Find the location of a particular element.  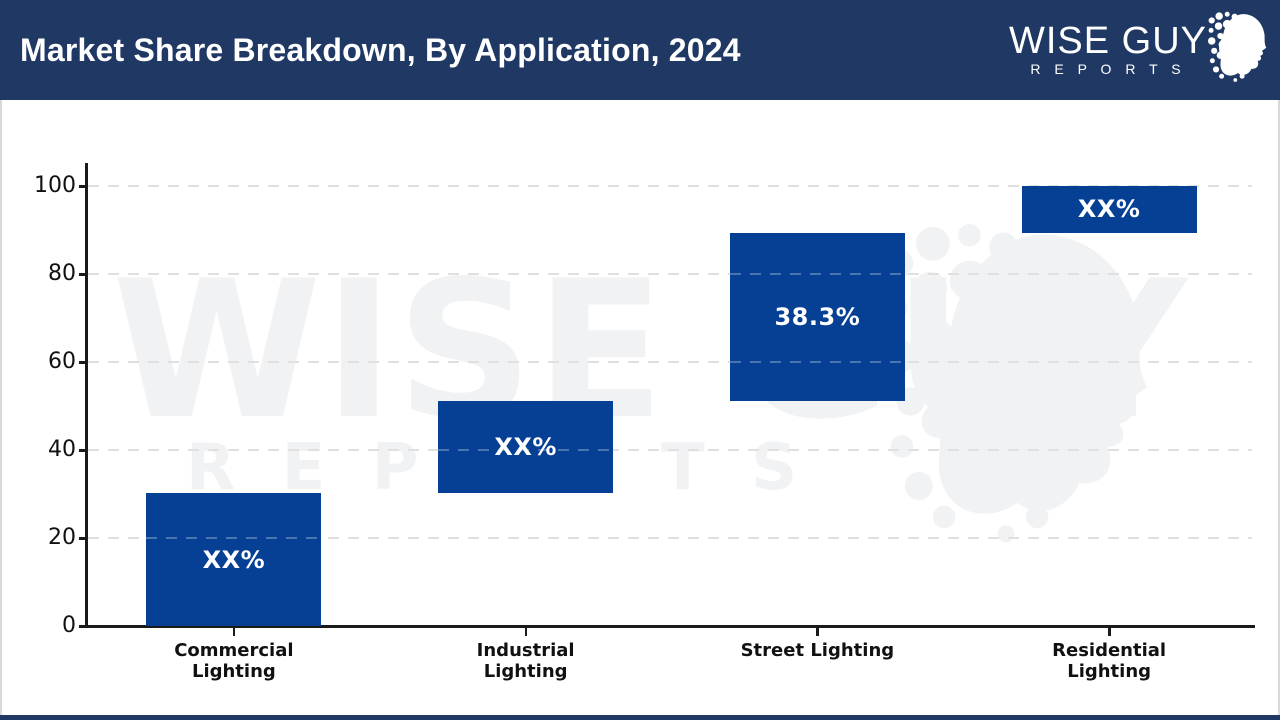

y-axis-tick-label: 80 is located at coordinates (62, 273).